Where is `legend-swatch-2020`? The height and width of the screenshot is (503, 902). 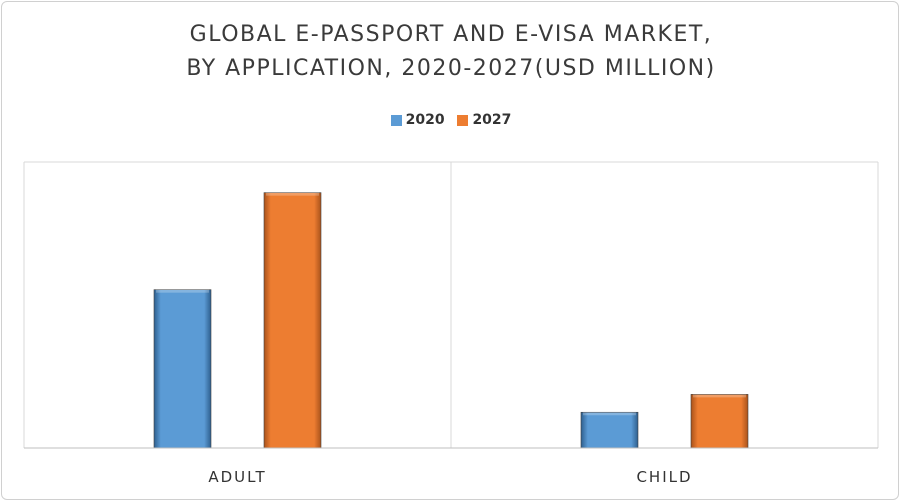
legend-swatch-2020 is located at coordinates (396, 120).